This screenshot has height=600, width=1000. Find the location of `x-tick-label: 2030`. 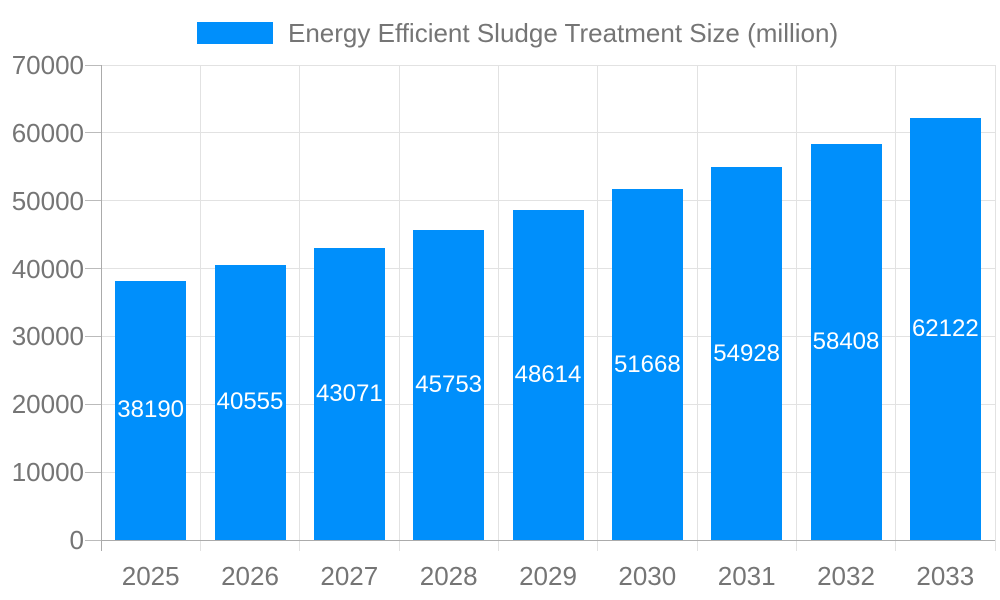

x-tick-label: 2030 is located at coordinates (647, 576).